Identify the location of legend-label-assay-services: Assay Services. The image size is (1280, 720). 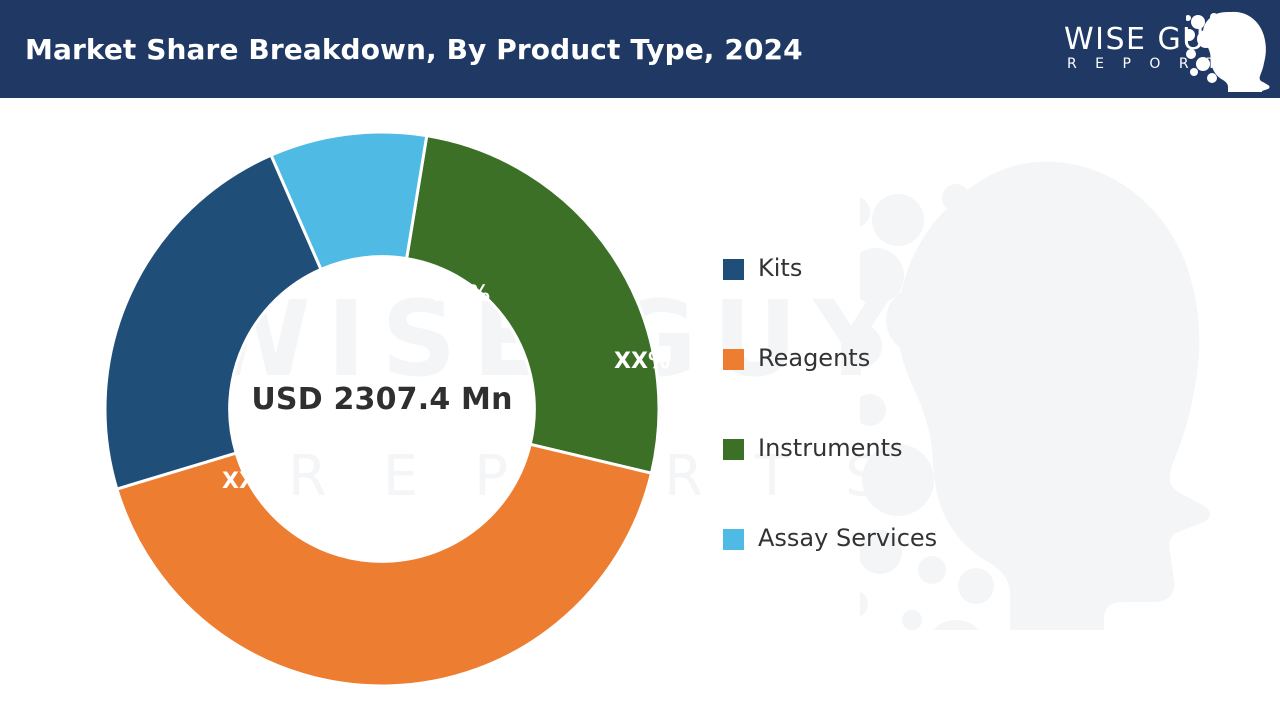
(848, 538).